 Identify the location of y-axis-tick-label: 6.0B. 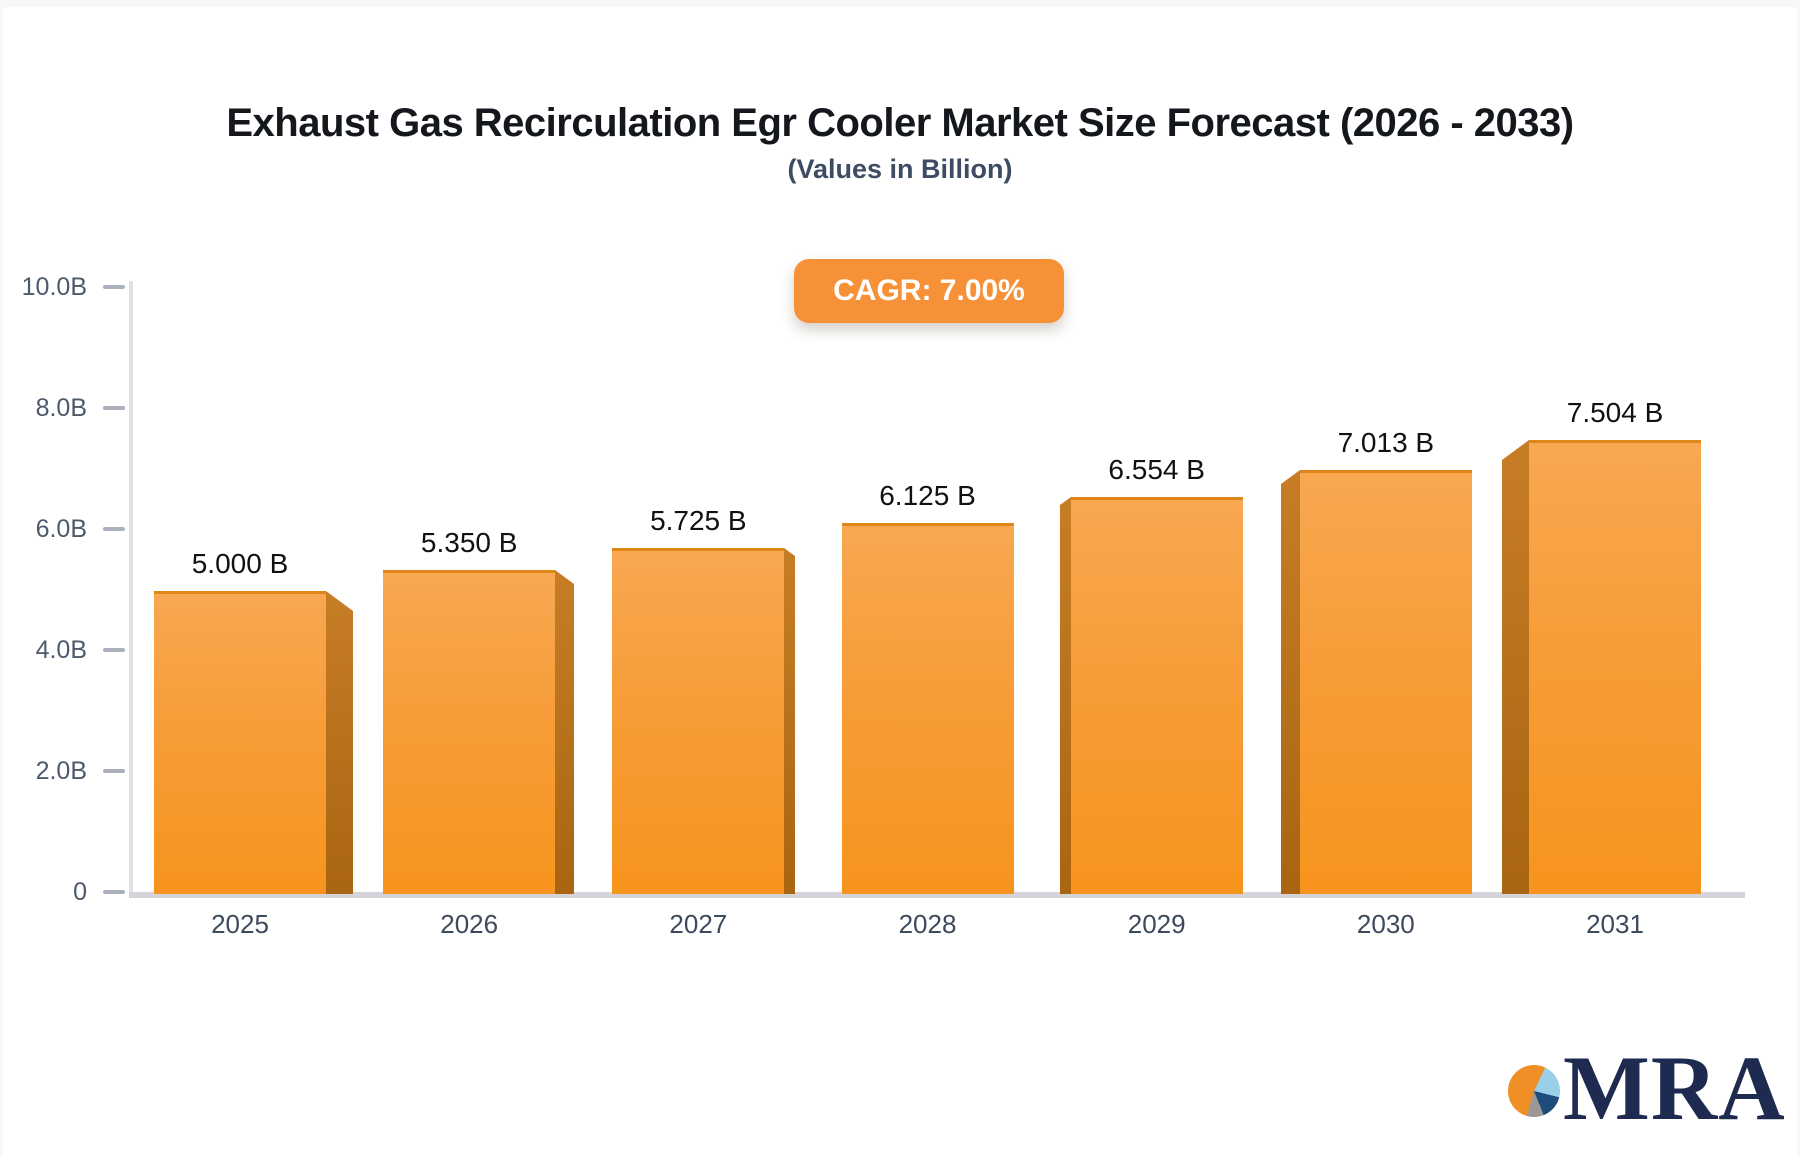
(61, 529).